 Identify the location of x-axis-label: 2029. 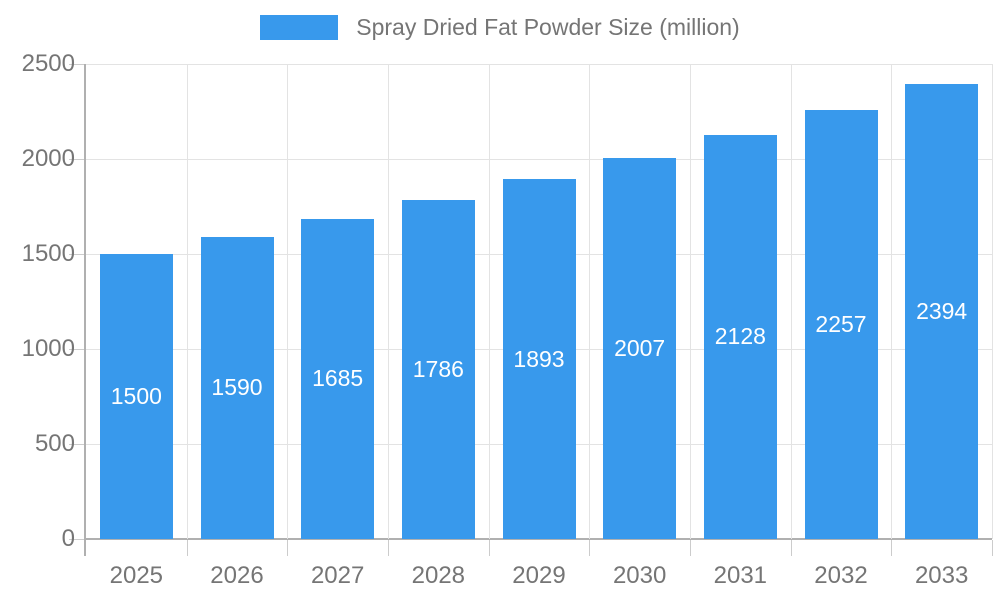
(539, 575).